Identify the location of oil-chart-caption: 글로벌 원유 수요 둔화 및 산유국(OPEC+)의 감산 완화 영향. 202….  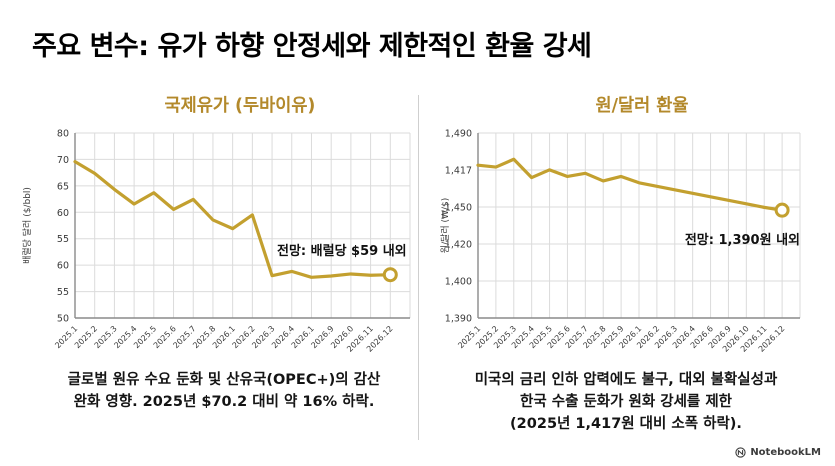
(224, 392).